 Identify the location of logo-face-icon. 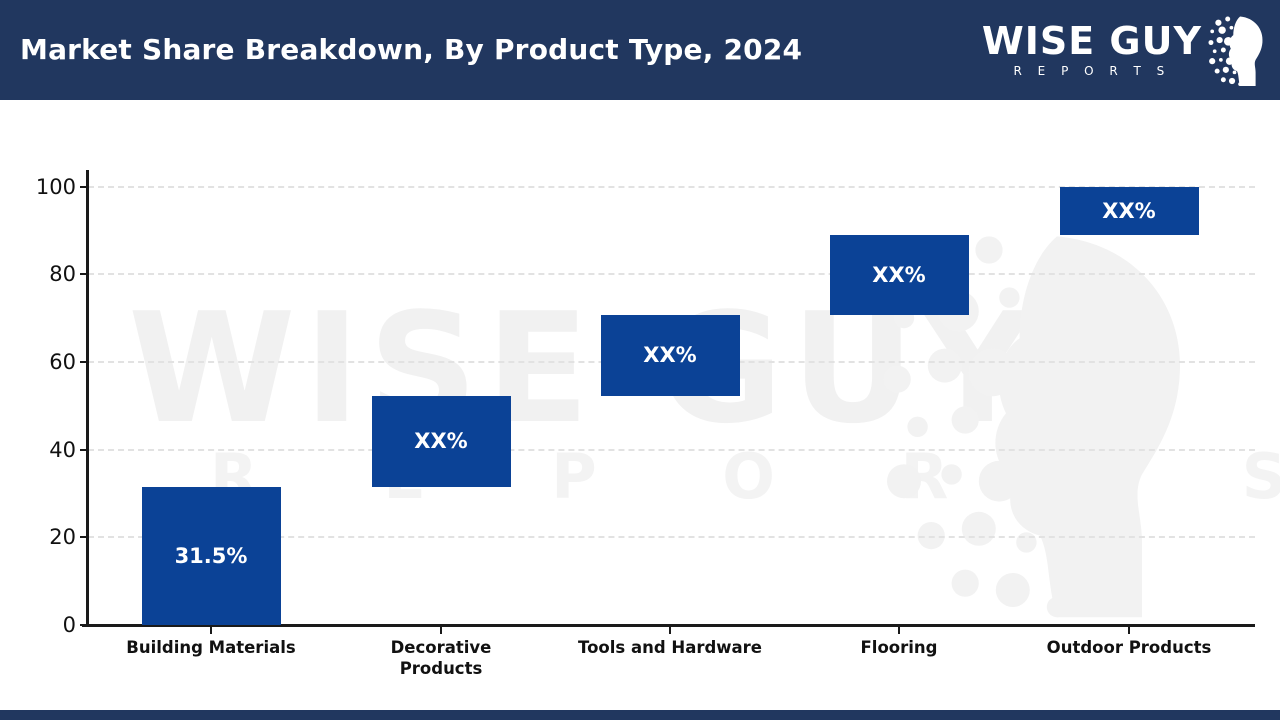
(1237, 50).